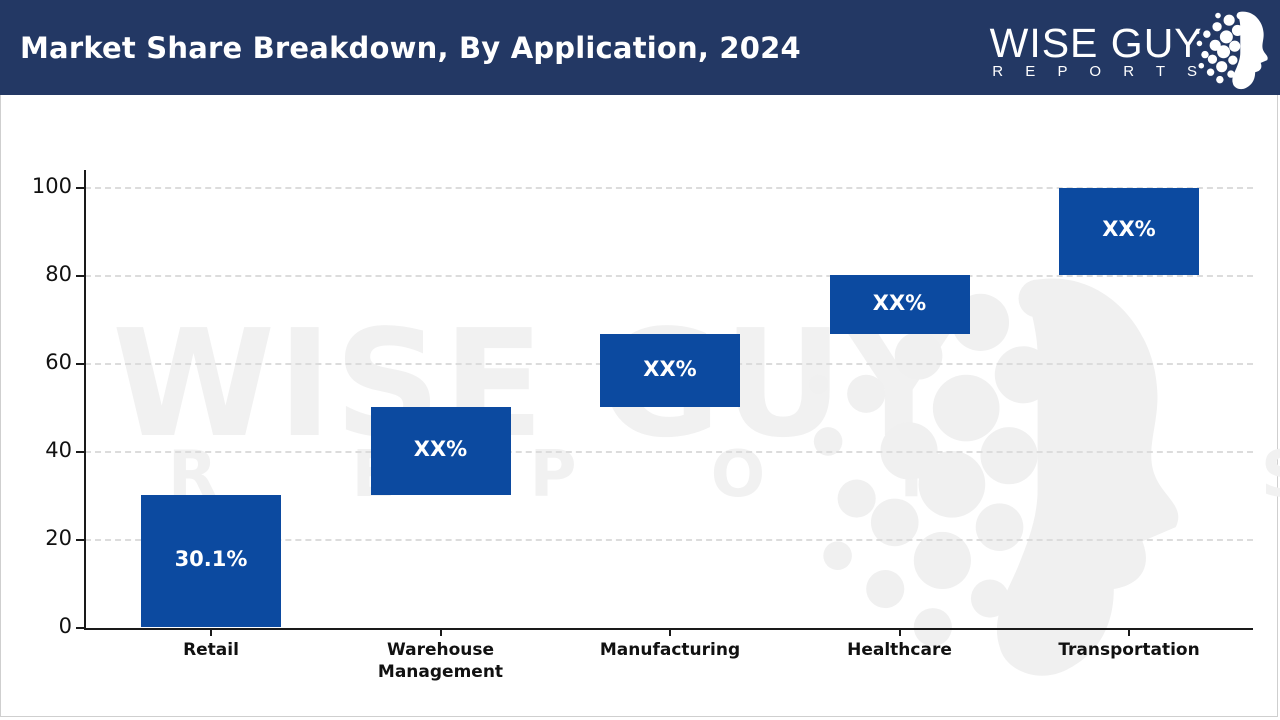 The image size is (1280, 720). Describe the element at coordinates (670, 649) in the screenshot. I see `x-category-label: Manufacturing` at that location.